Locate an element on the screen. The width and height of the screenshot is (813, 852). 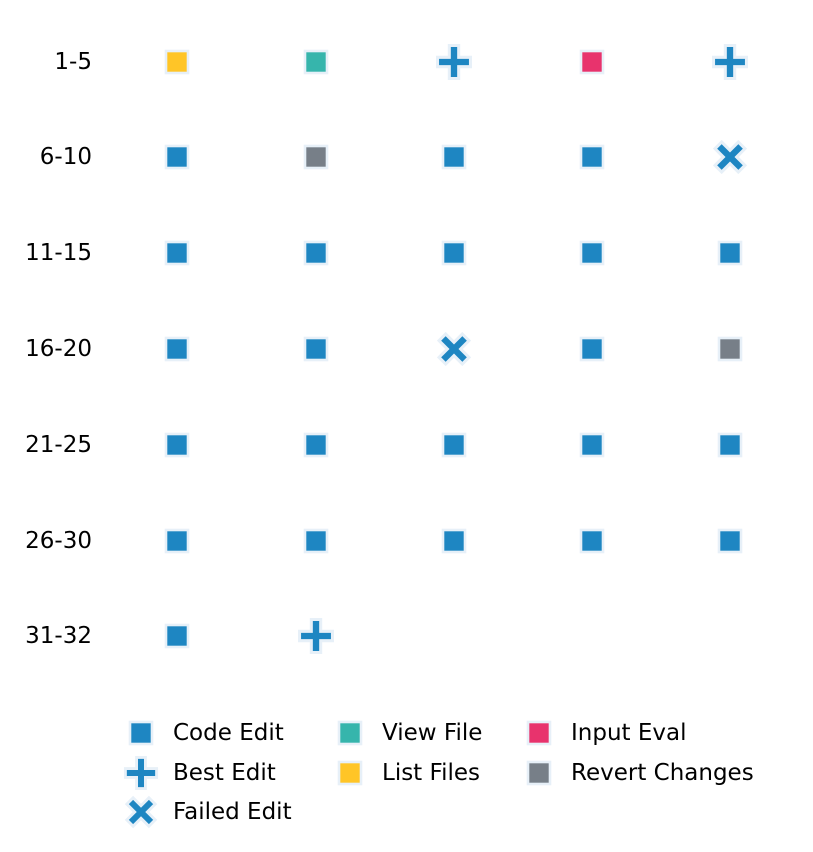
legend-item-view-file: View File is located at coordinates (407, 733).